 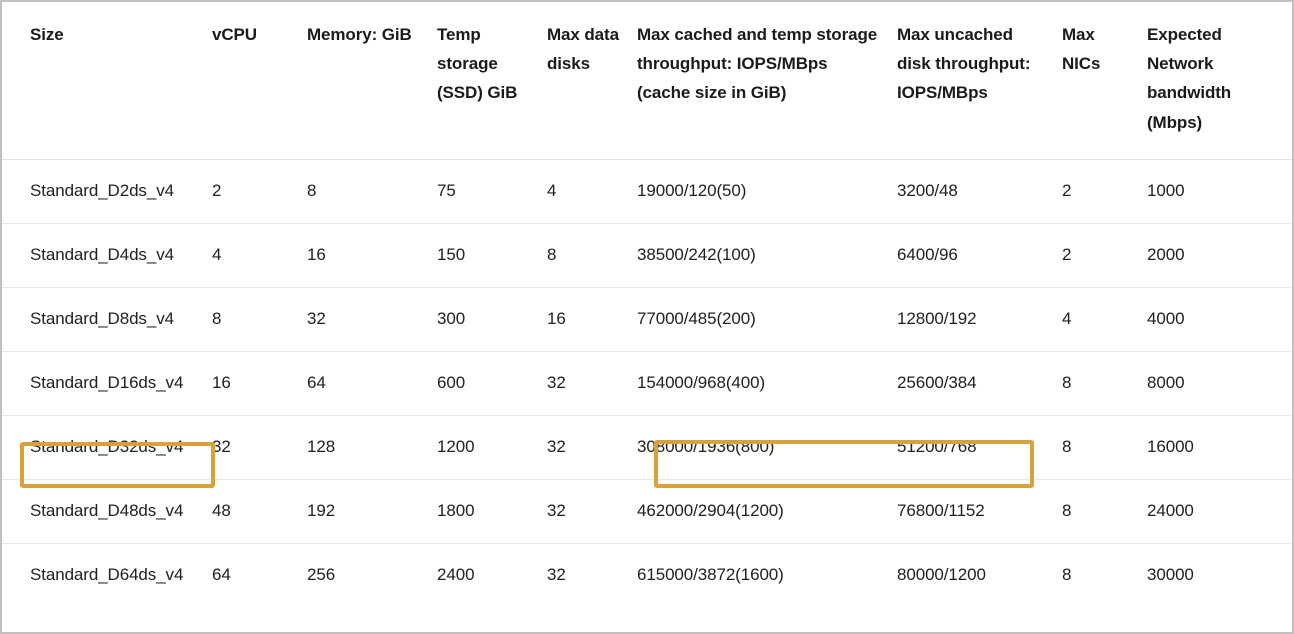 What do you see at coordinates (979, 319) in the screenshot?
I see `cell-max-uncached: 12800/192` at bounding box center [979, 319].